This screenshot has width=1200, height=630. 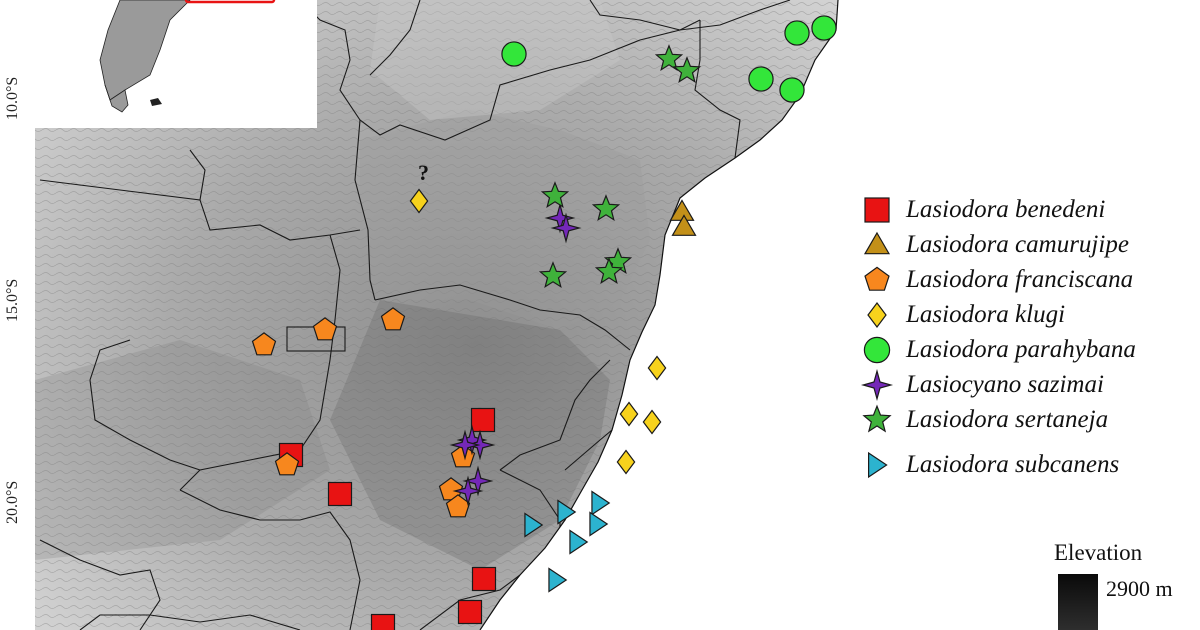 What do you see at coordinates (423, 172) in the screenshot?
I see `uncertain-record-mark: ?` at bounding box center [423, 172].